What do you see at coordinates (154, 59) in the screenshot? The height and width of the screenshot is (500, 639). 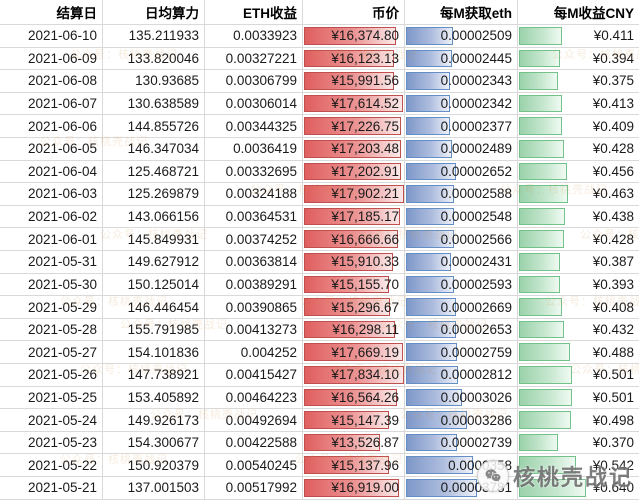 I see `cell-hashrate: 133.820046` at bounding box center [154, 59].